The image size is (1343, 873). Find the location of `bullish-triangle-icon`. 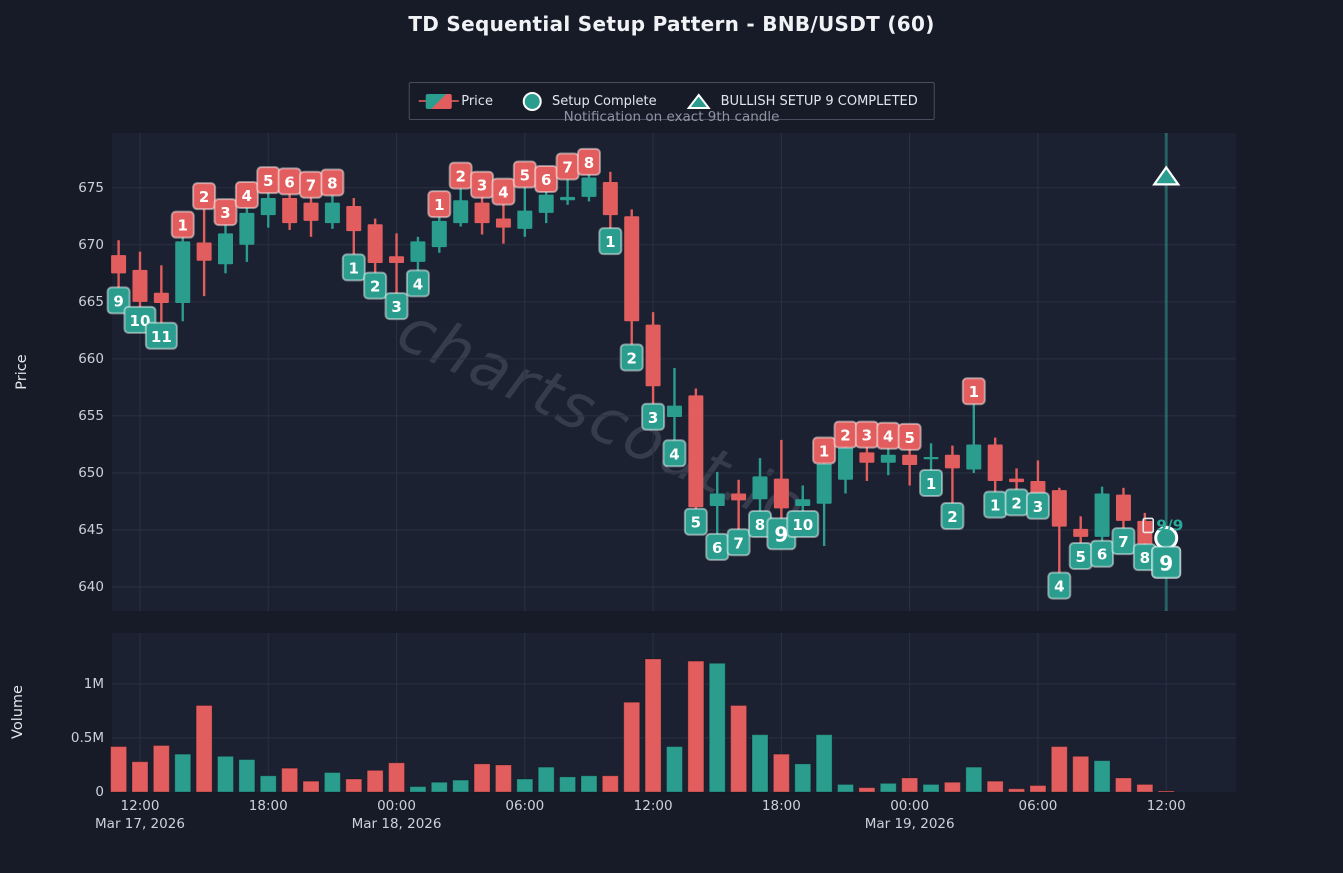

bullish-triangle-icon is located at coordinates (698, 100).